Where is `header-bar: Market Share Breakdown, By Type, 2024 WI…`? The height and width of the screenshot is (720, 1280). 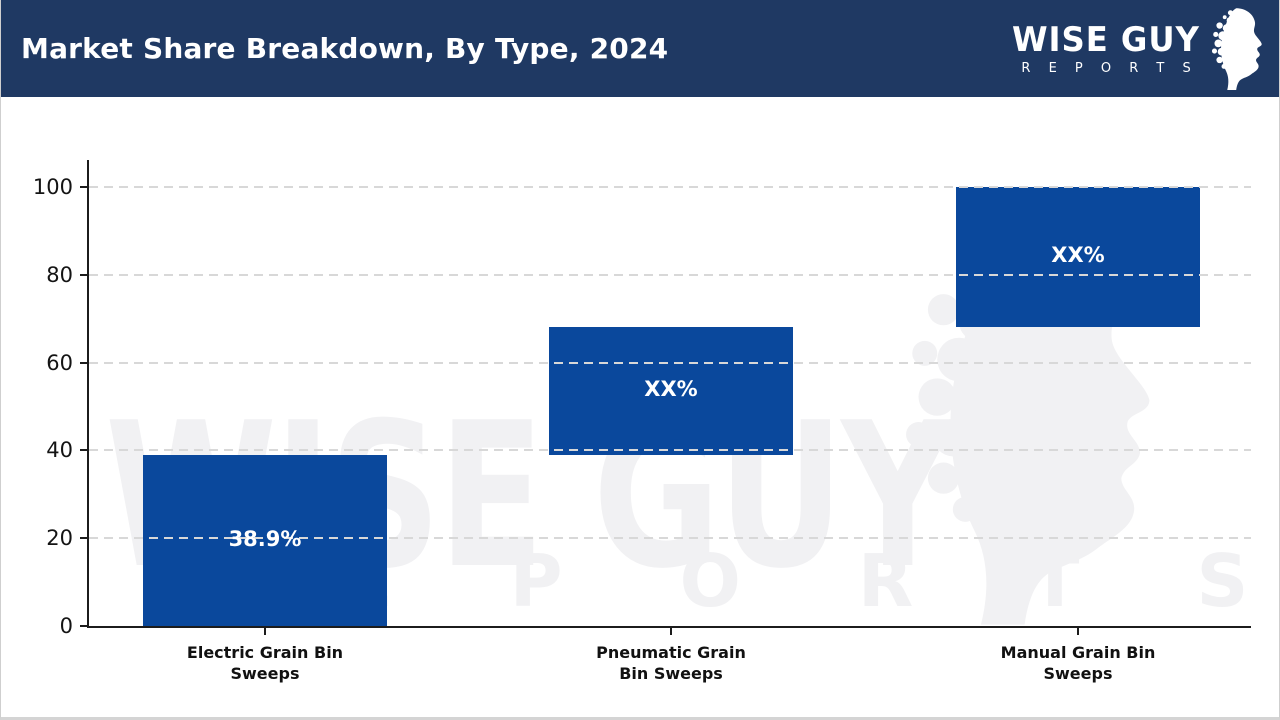
header-bar: Market Share Breakdown, By Type, 2024 WI… is located at coordinates (640, 48).